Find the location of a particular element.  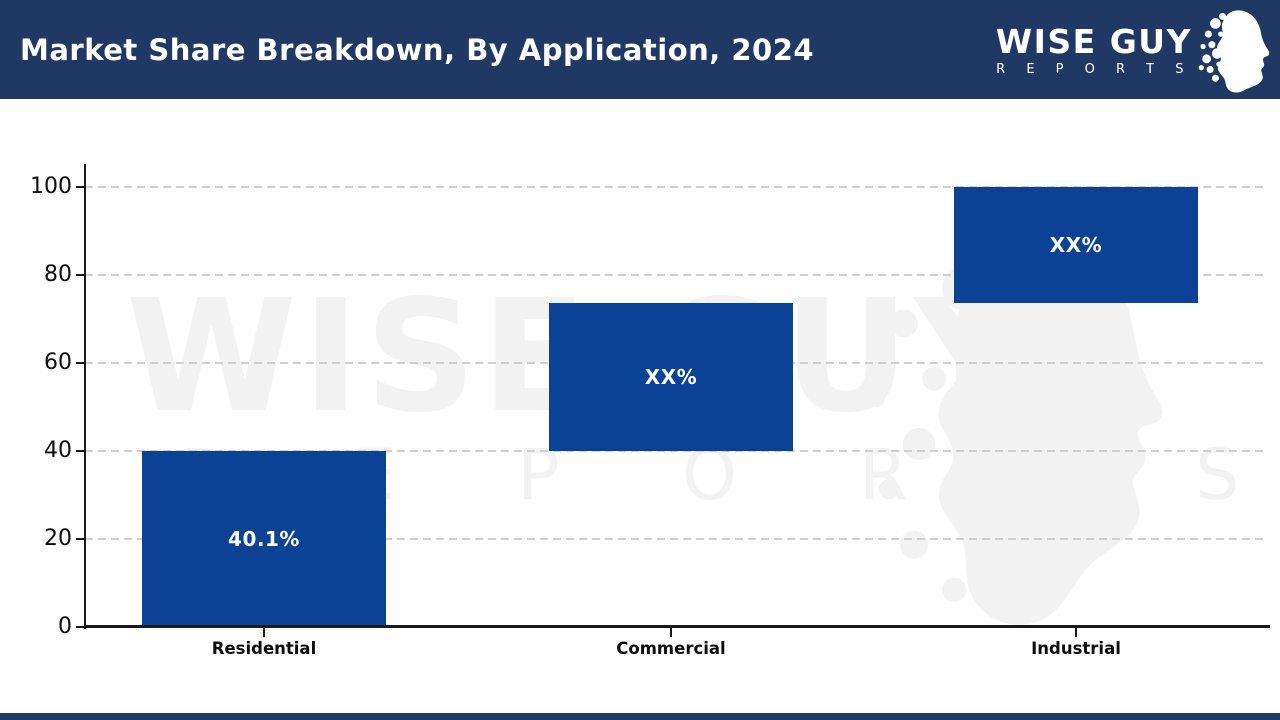

bar-residential: 40.1% is located at coordinates (264, 539).